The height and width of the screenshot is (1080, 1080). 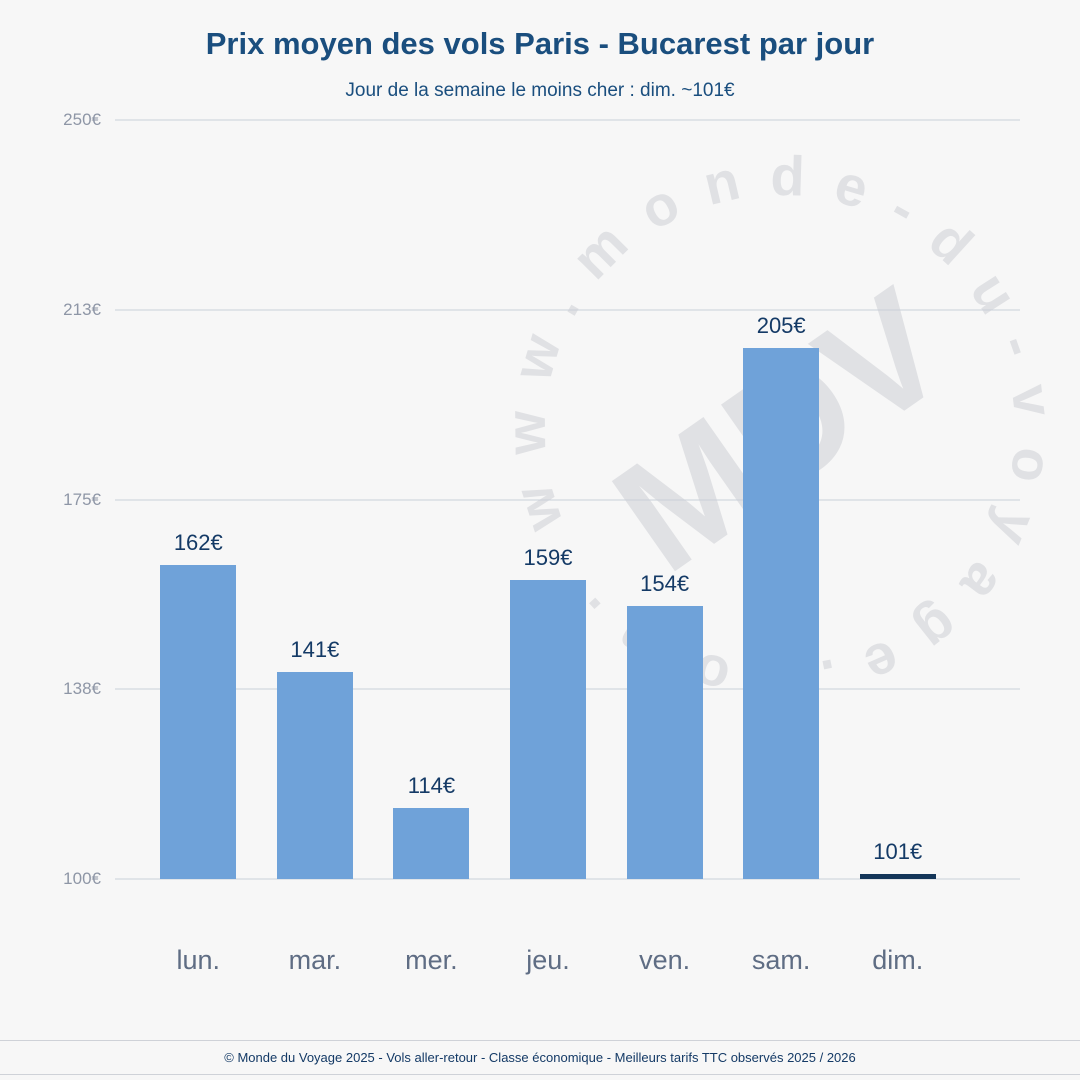 I want to click on bar-column: 162€ lun., so click(x=198, y=547).